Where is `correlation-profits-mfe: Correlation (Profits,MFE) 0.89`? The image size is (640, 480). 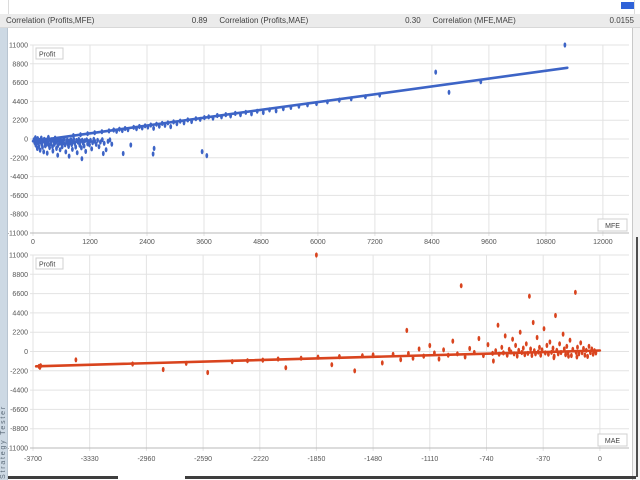 correlation-profits-mfe: Correlation (Profits,MFE) 0.89 is located at coordinates (106, 20).